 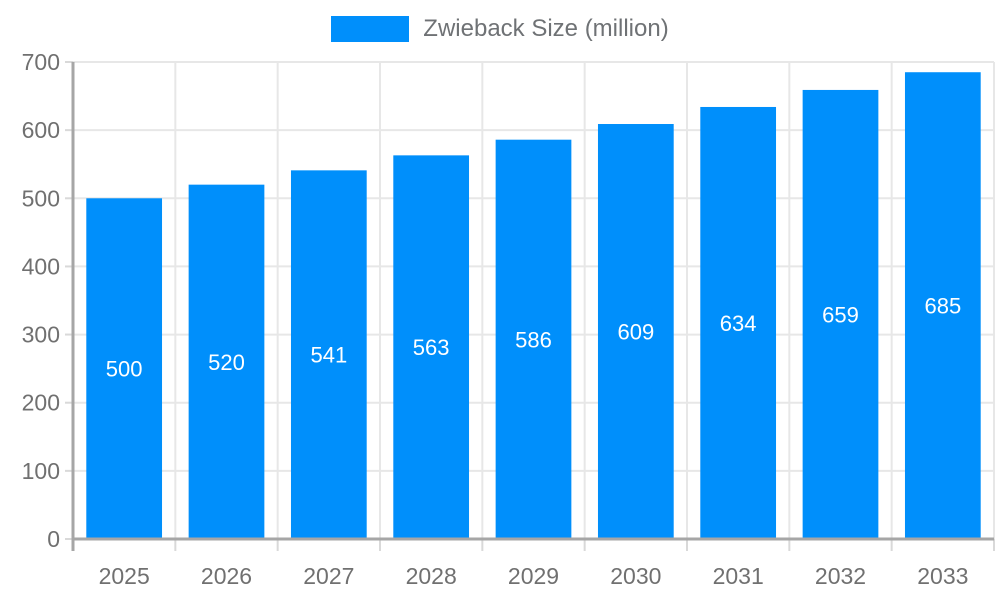 I want to click on x-tick-label: 2026, so click(x=226, y=576).